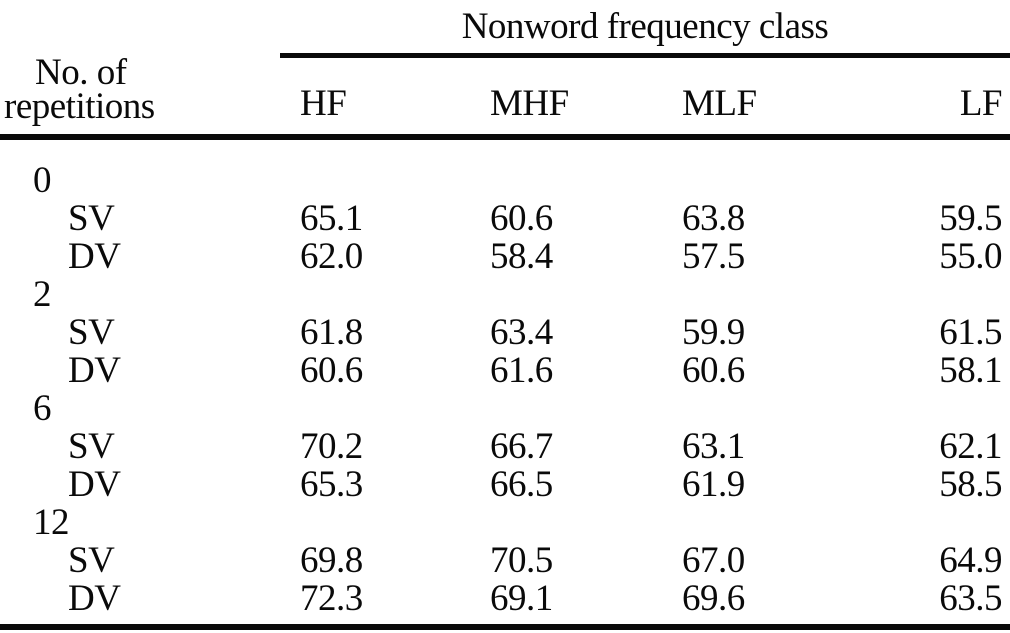  I want to click on table-row: DV 65.3 66.5 61.9 58.5, so click(505, 485).